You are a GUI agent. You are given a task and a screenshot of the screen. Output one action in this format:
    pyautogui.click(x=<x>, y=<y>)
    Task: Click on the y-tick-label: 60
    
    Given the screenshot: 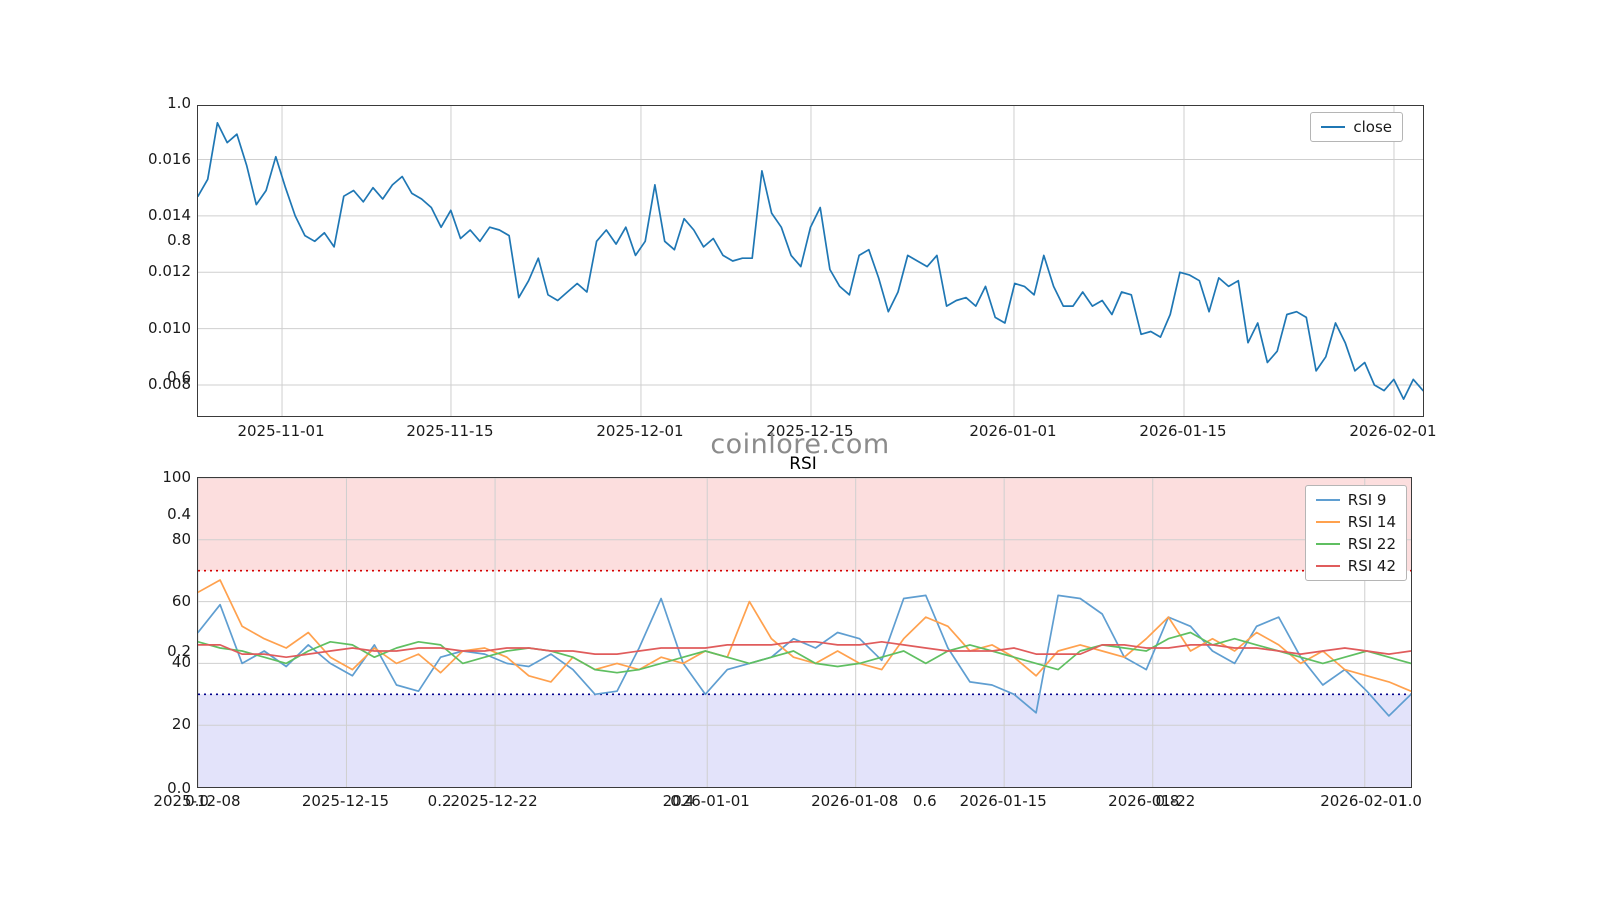 What is the action you would take?
    pyautogui.click(x=181, y=600)
    